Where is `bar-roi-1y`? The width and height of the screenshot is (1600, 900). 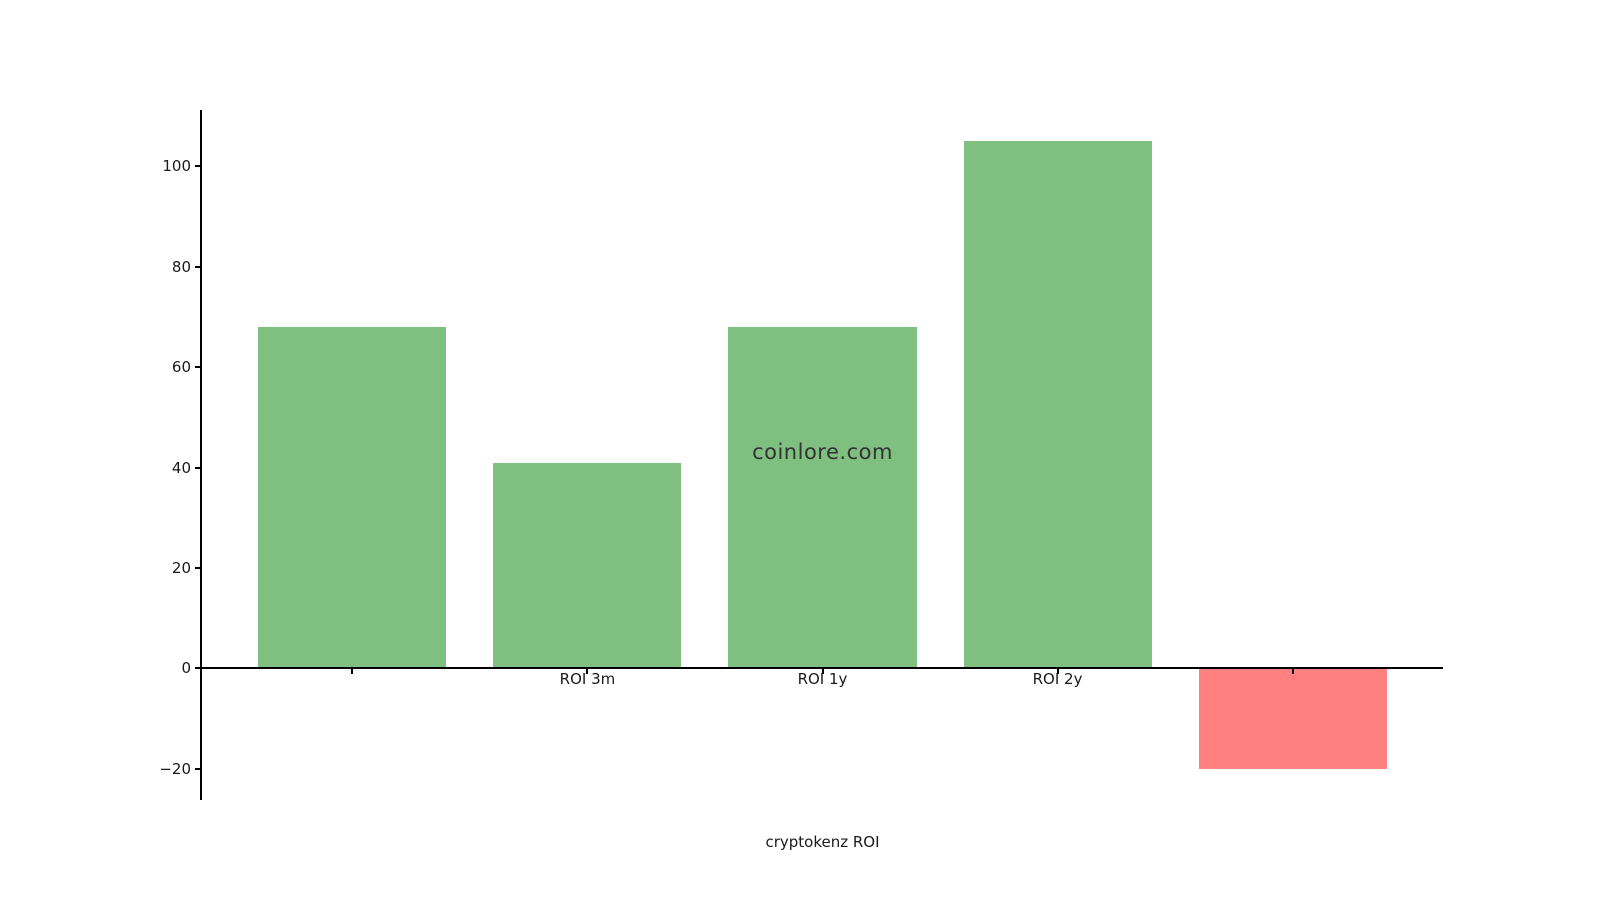 bar-roi-1y is located at coordinates (822, 498).